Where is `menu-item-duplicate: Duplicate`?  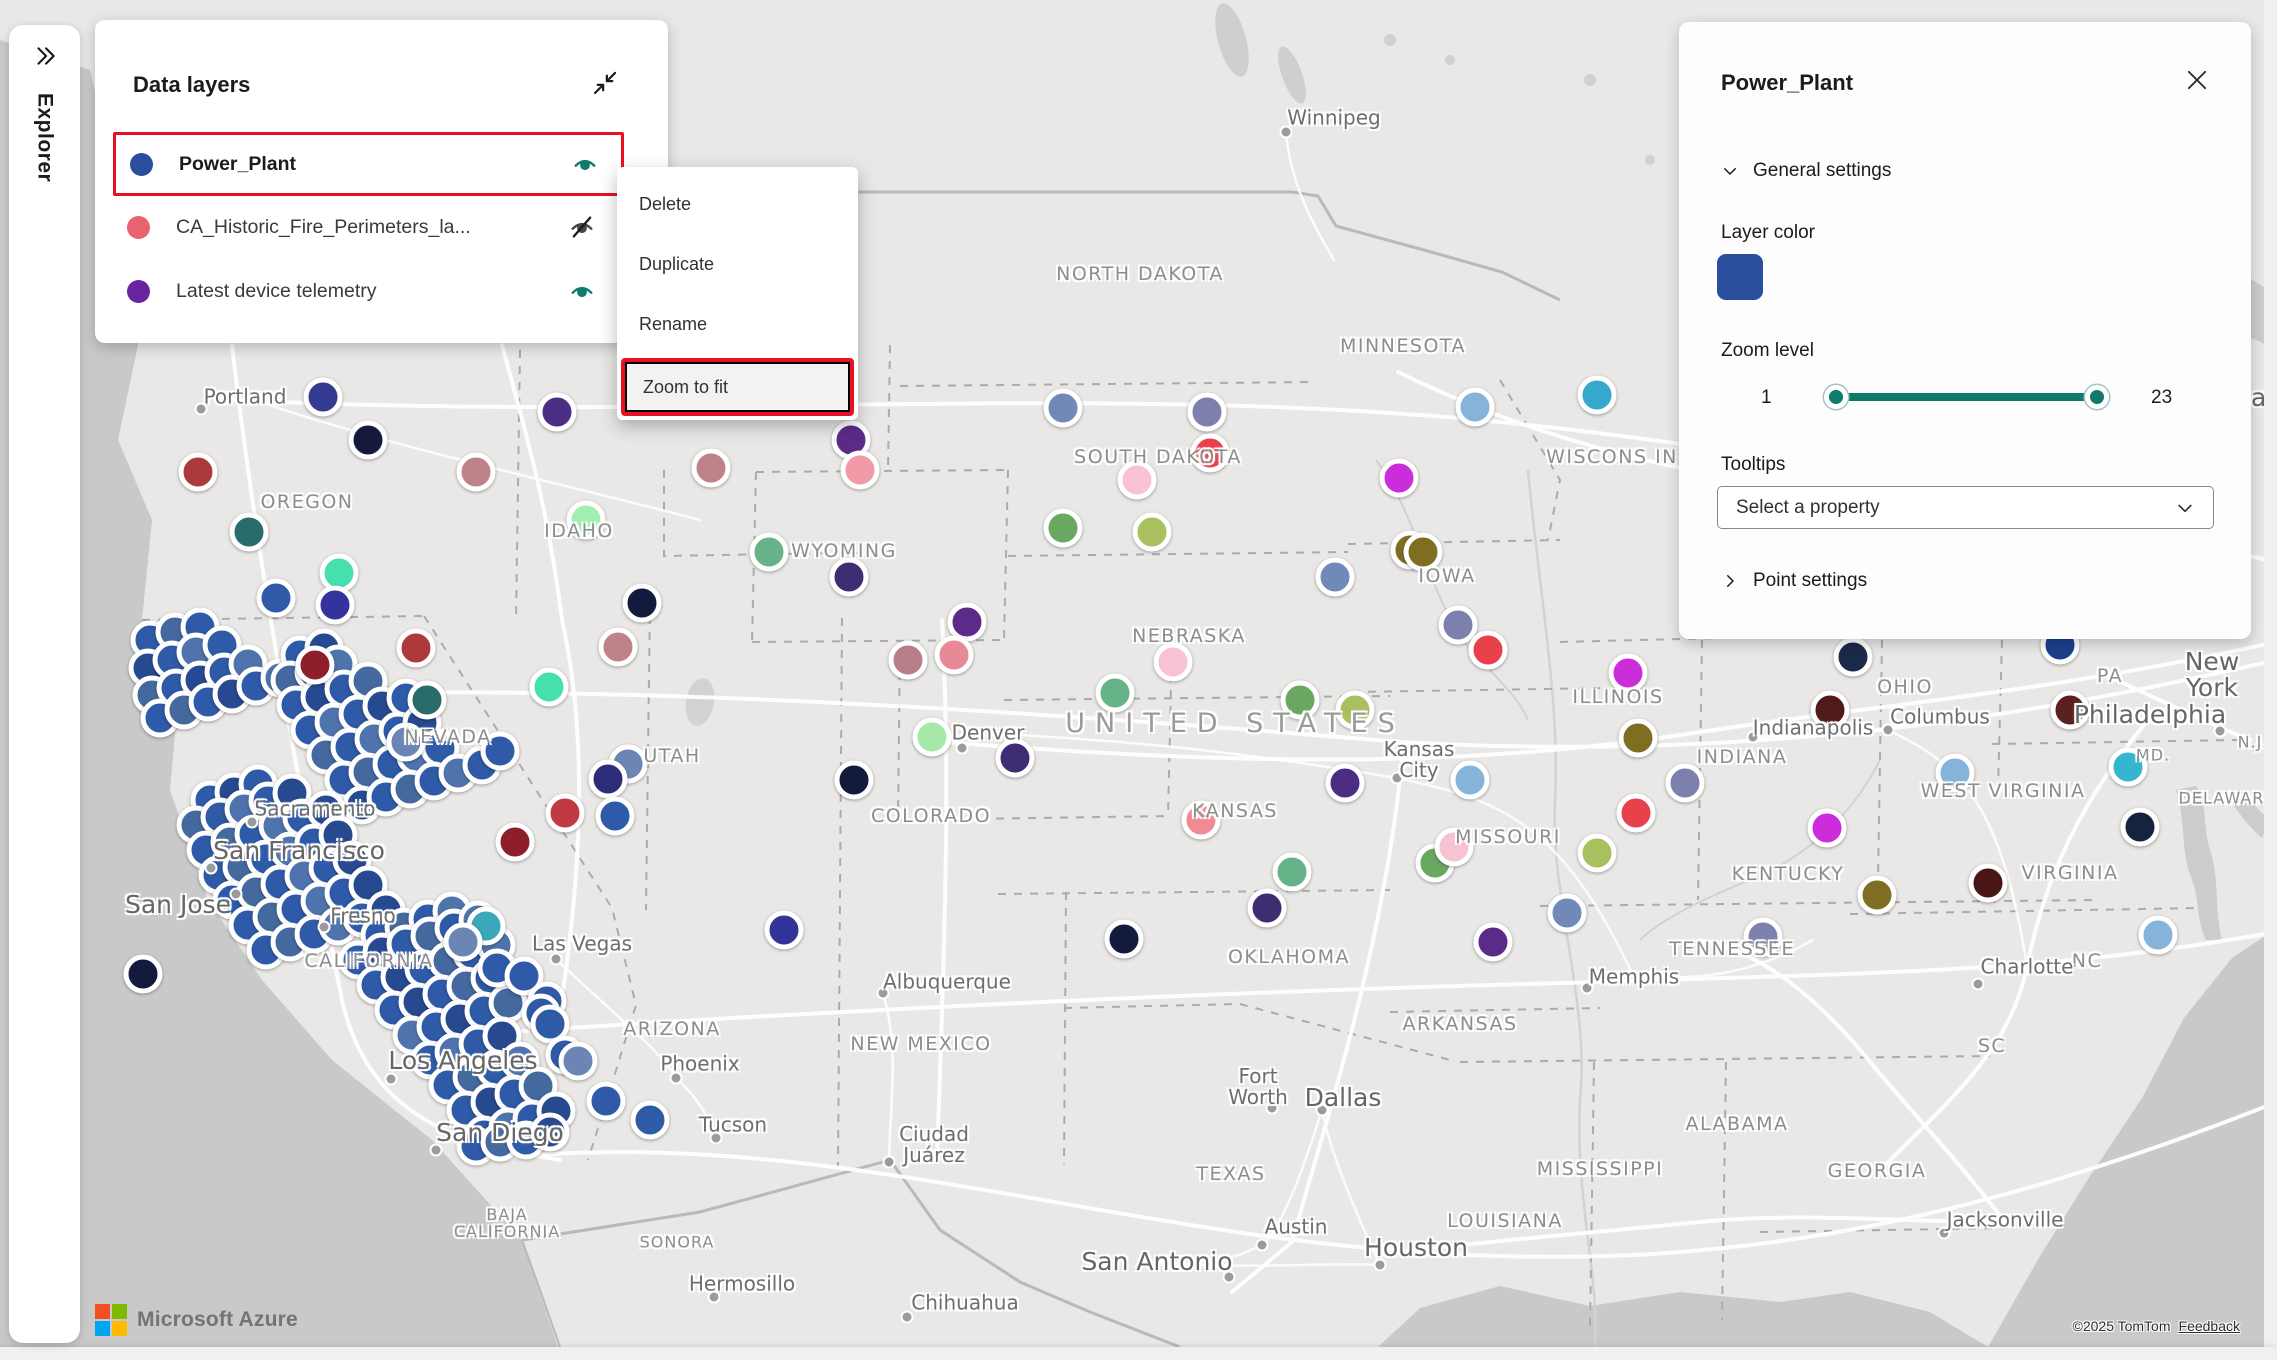
menu-item-duplicate: Duplicate is located at coordinates (677, 263).